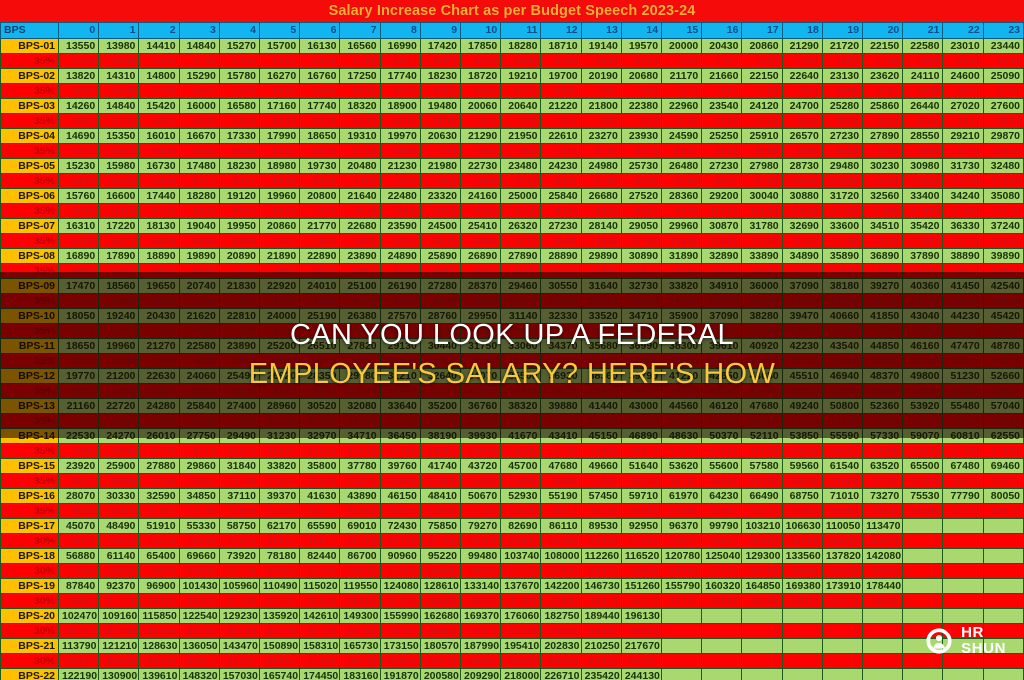 The image size is (1024, 680). I want to click on cell-percent-value: 8162, so click(440, 211).